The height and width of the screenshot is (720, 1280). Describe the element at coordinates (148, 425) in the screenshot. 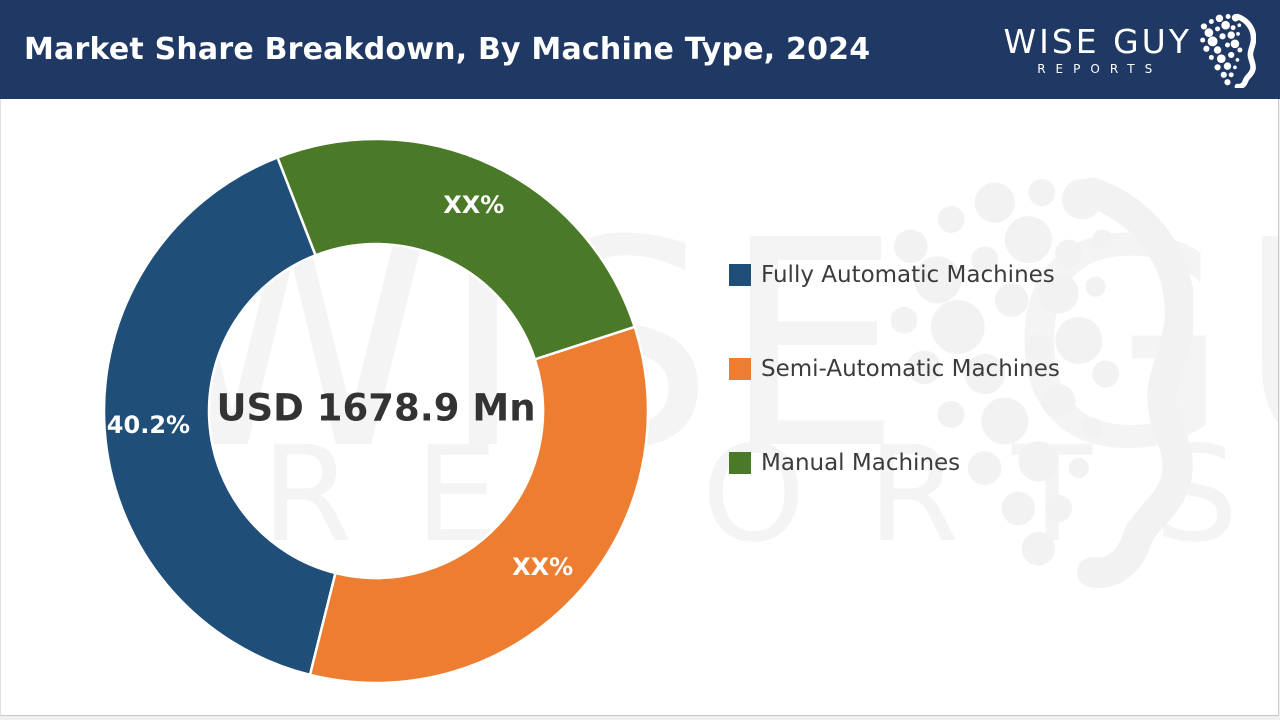

I see `segment-pct-label: 40.2%` at that location.